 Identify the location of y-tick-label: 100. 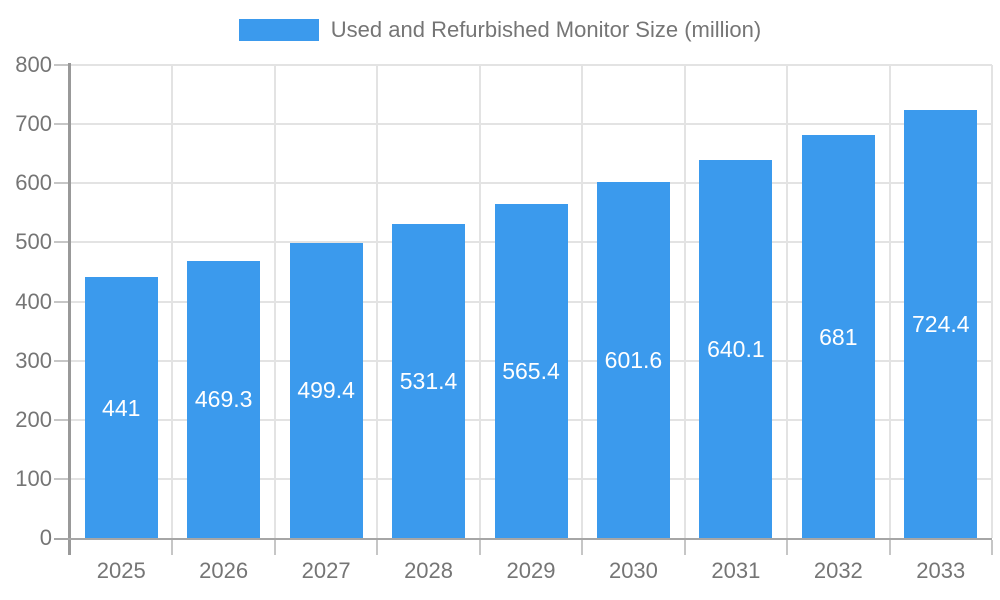
(33, 478).